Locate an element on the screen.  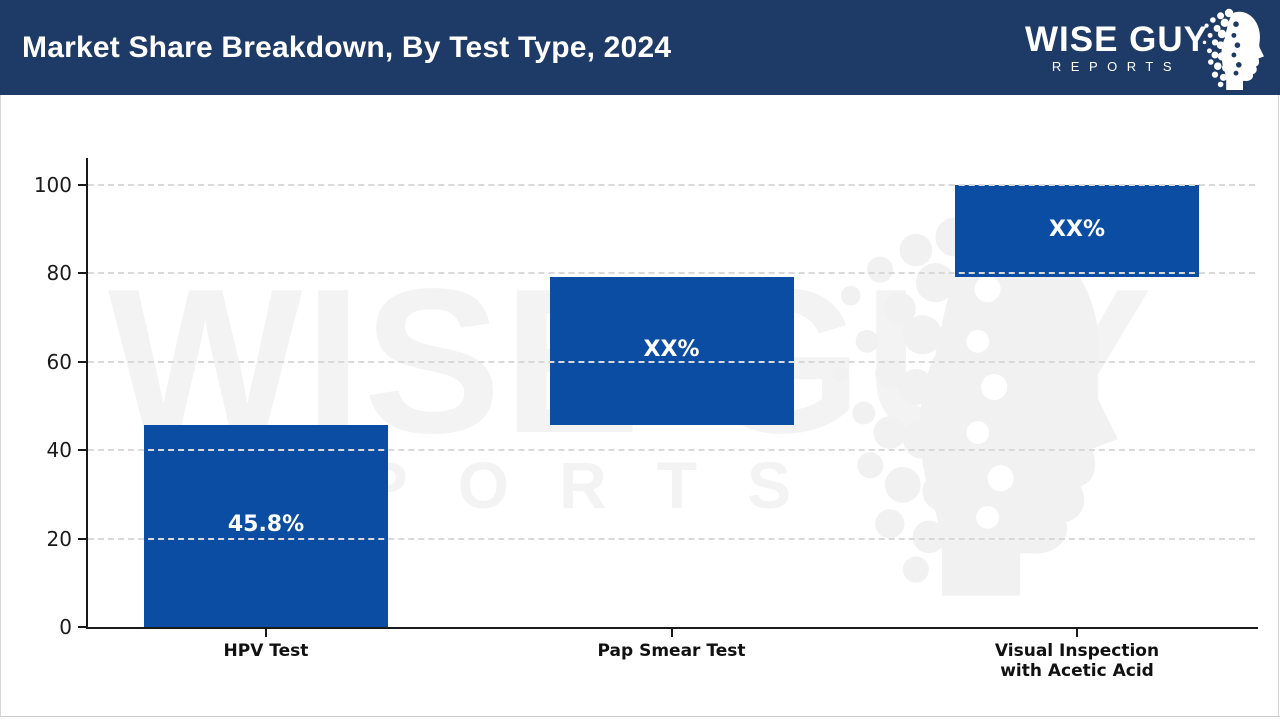
y-tick-label: 100 is located at coordinates (52, 185).